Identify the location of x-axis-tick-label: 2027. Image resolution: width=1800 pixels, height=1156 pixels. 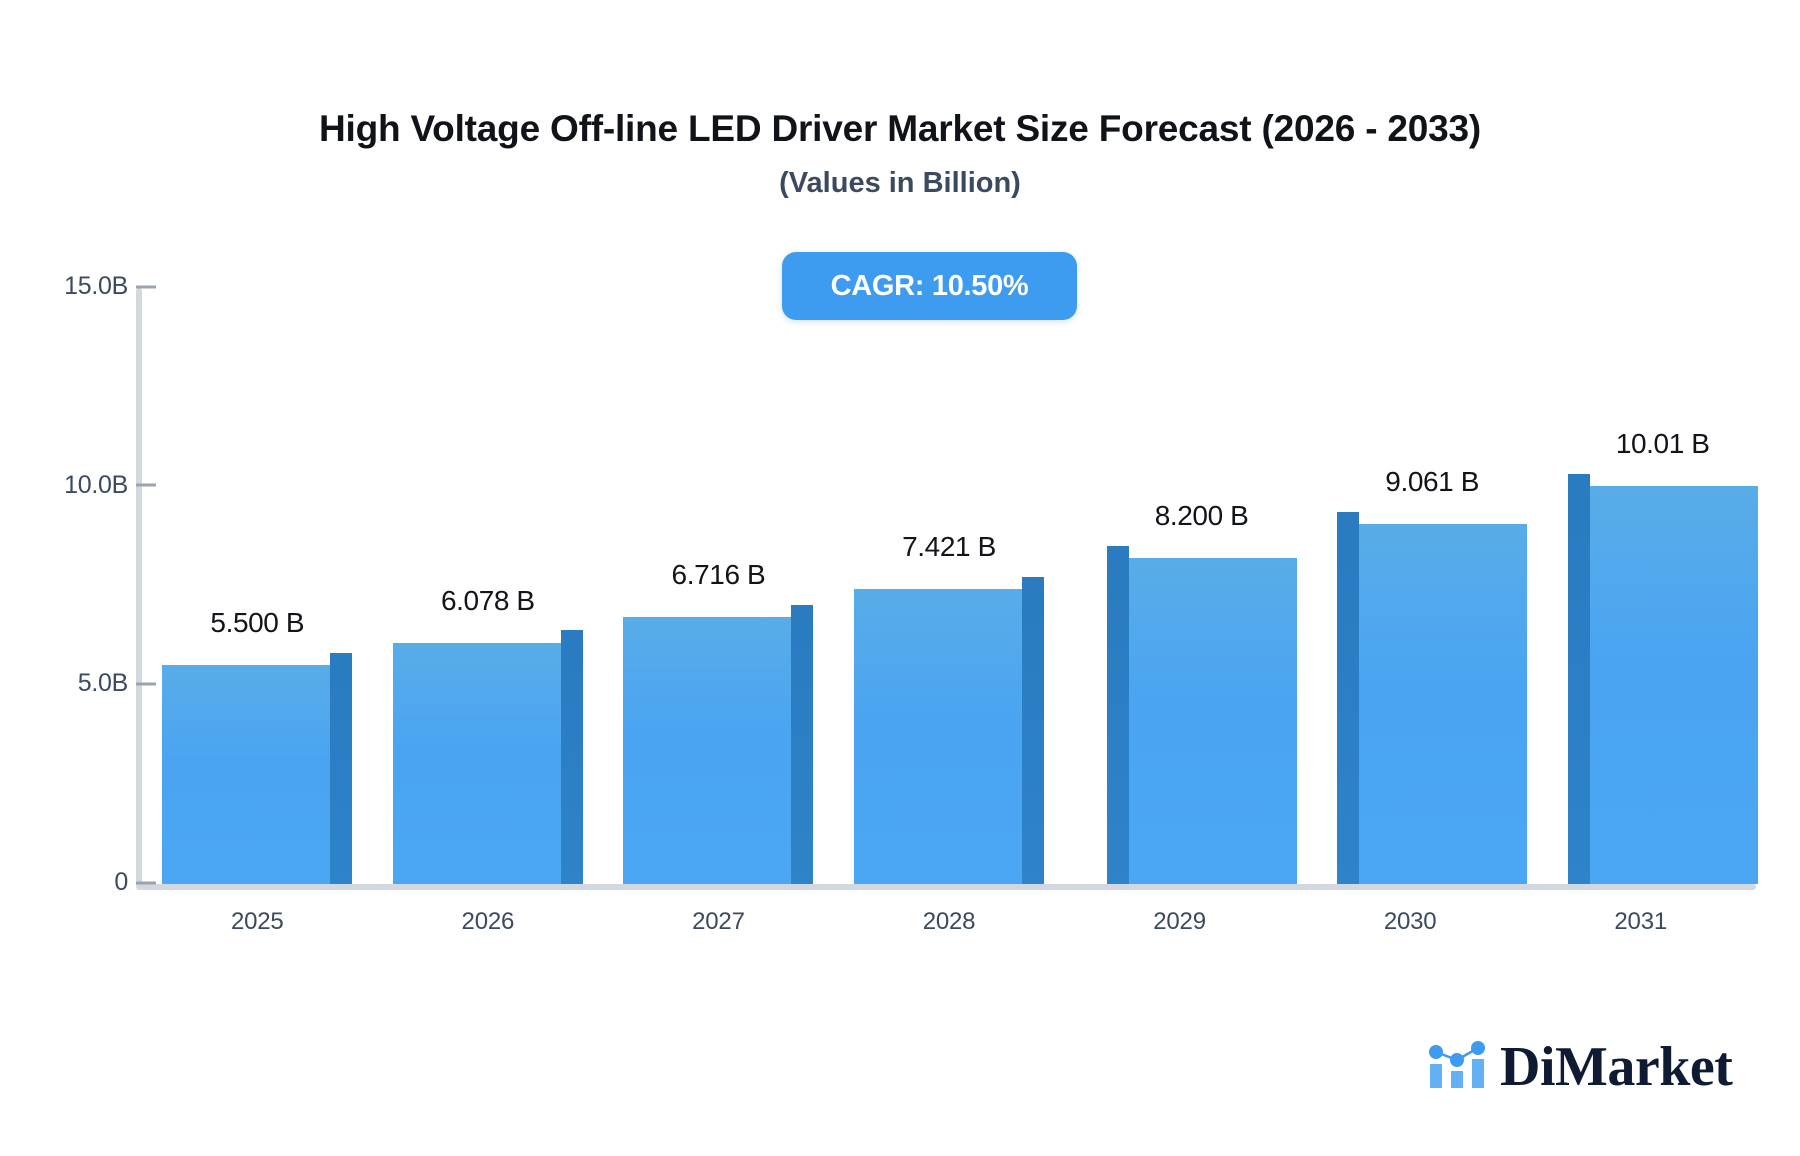
(718, 921).